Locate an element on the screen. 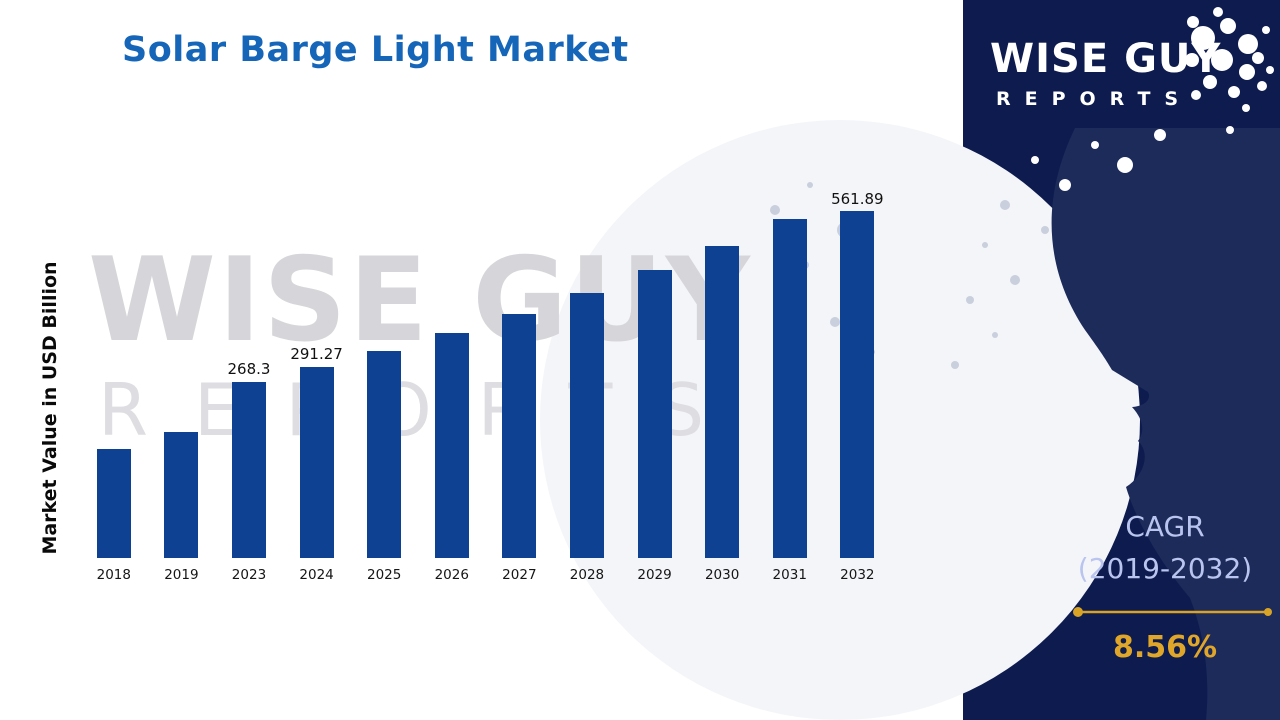 The height and width of the screenshot is (720, 1280). page-title: Solar Barge Light Market is located at coordinates (375, 50).